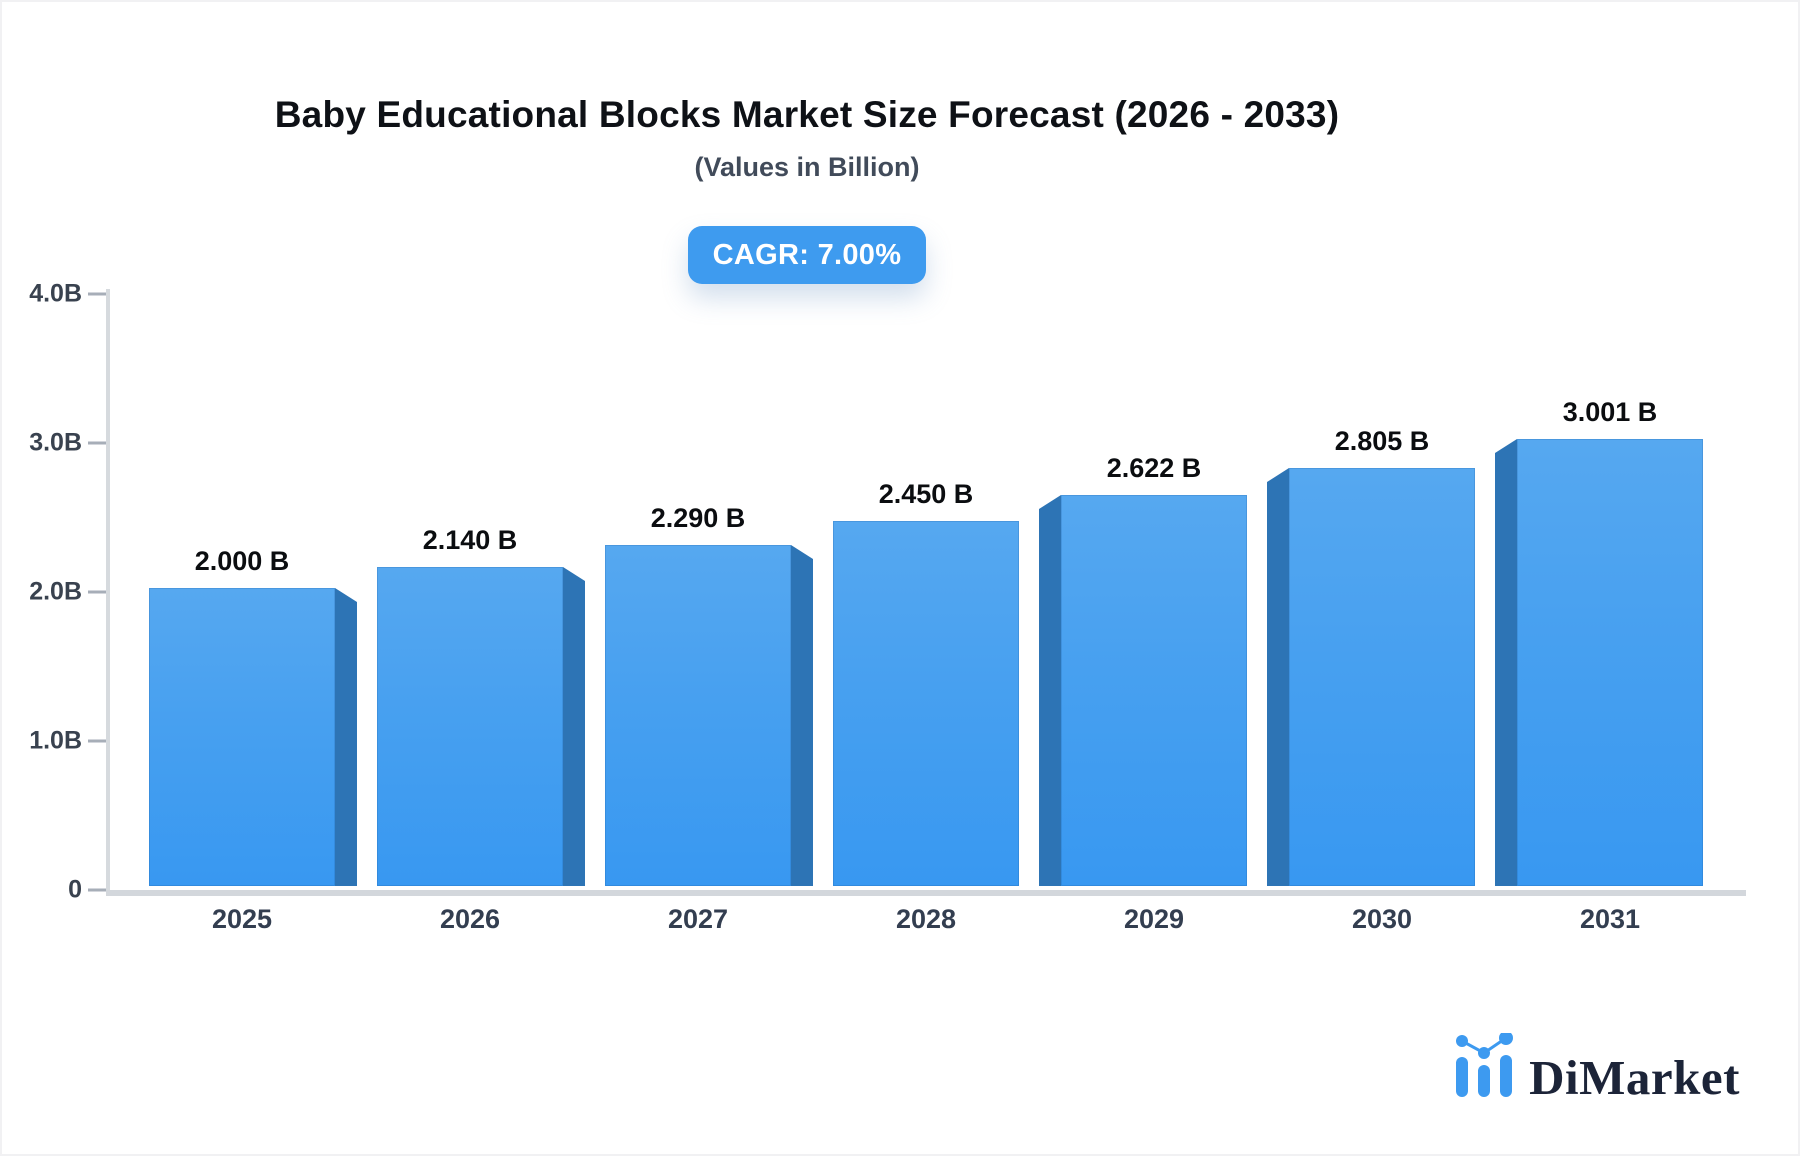 The image size is (1800, 1156). I want to click on bar-value-label: 2.290 B, so click(698, 518).